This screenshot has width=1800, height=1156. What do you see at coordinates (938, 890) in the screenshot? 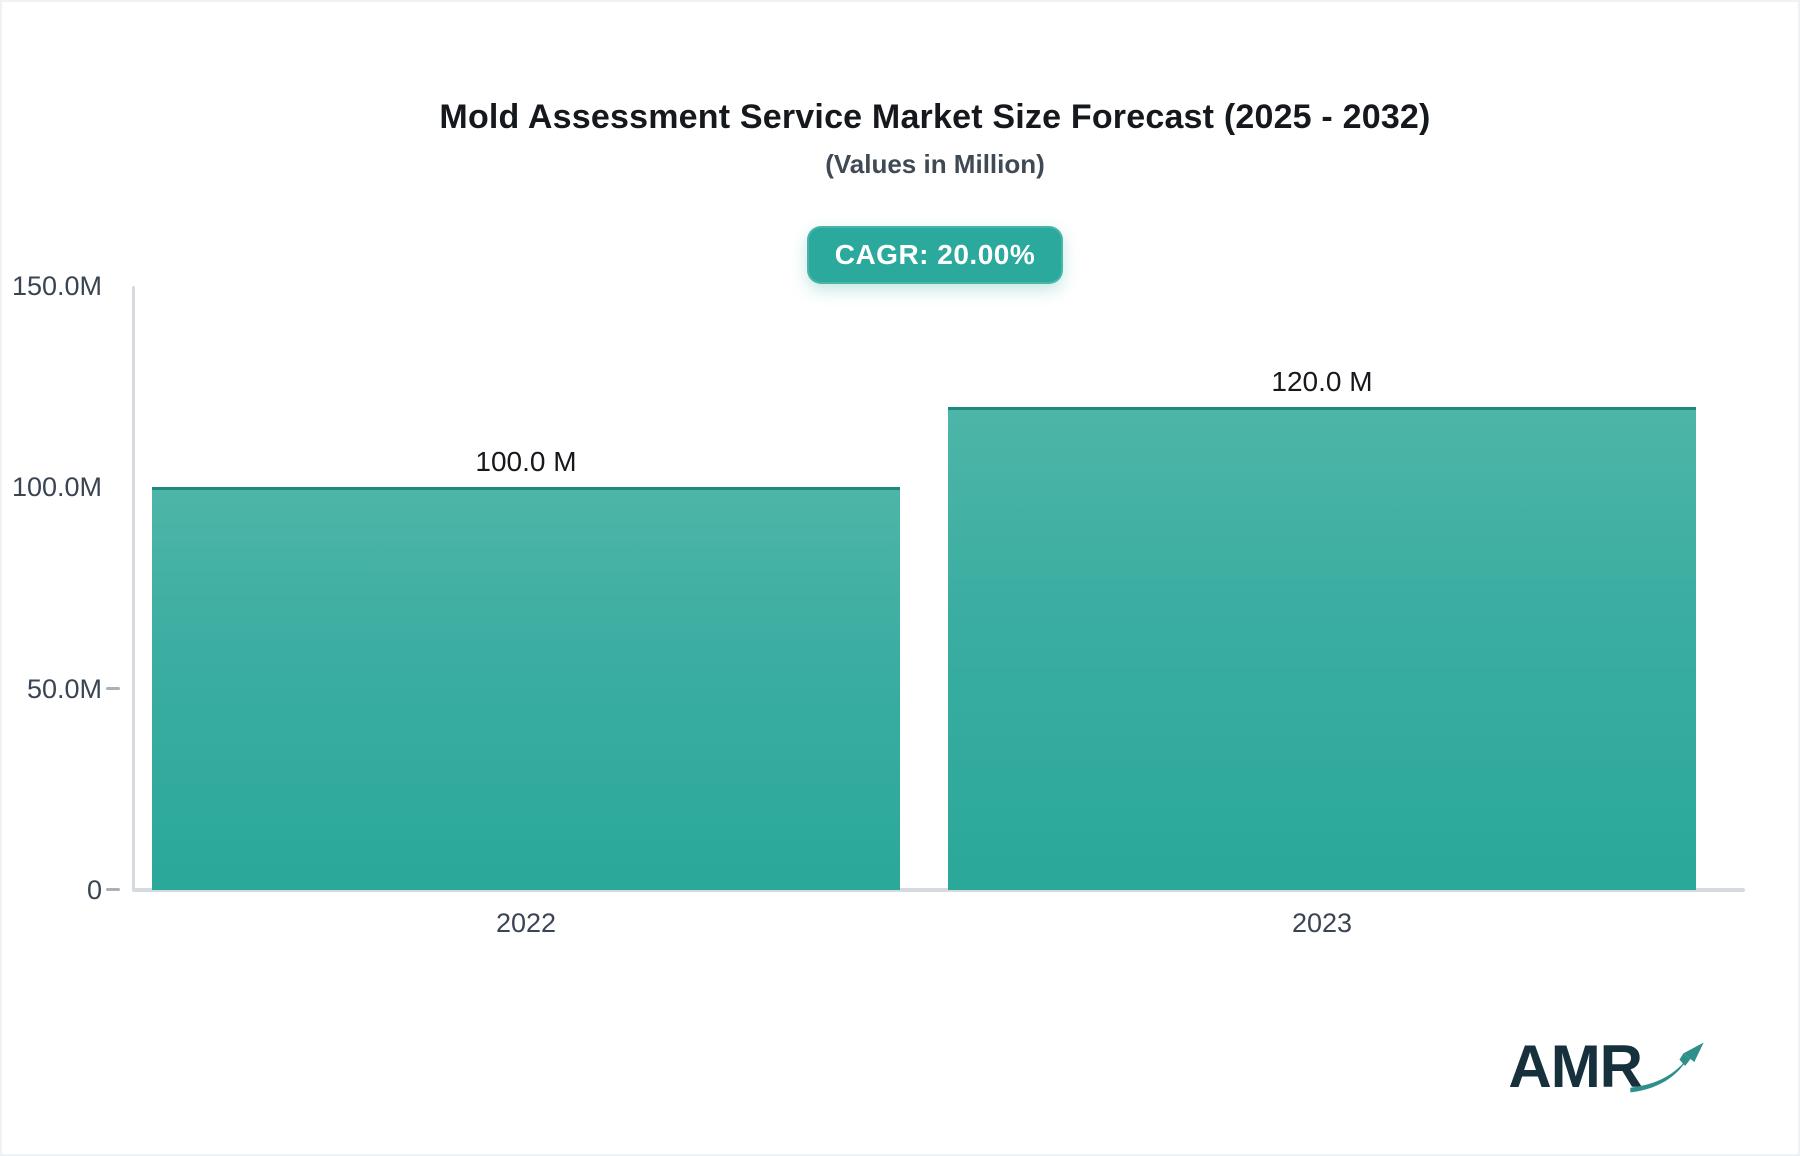
I see `x-axis-baseline` at bounding box center [938, 890].